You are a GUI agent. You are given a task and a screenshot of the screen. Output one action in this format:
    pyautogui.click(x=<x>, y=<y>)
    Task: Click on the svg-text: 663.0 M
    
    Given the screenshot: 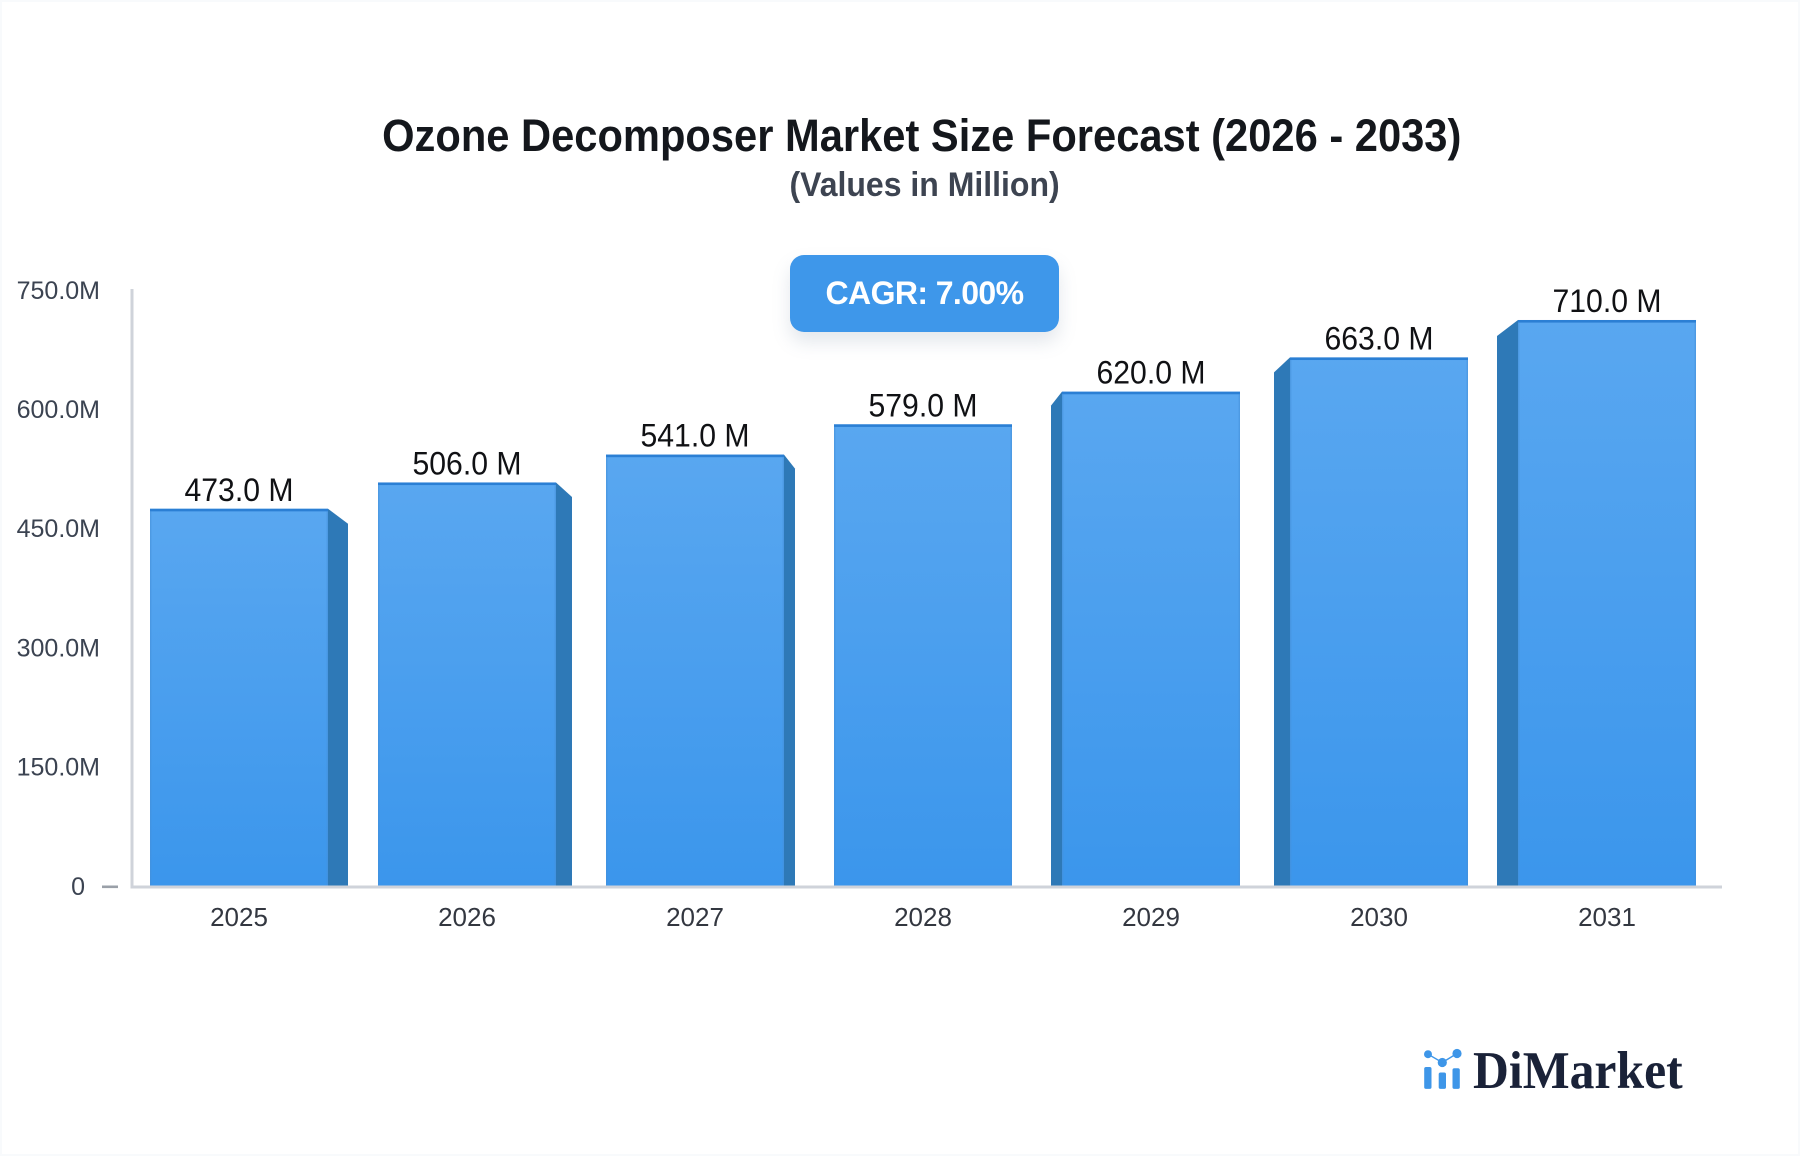 What is the action you would take?
    pyautogui.click(x=1379, y=338)
    